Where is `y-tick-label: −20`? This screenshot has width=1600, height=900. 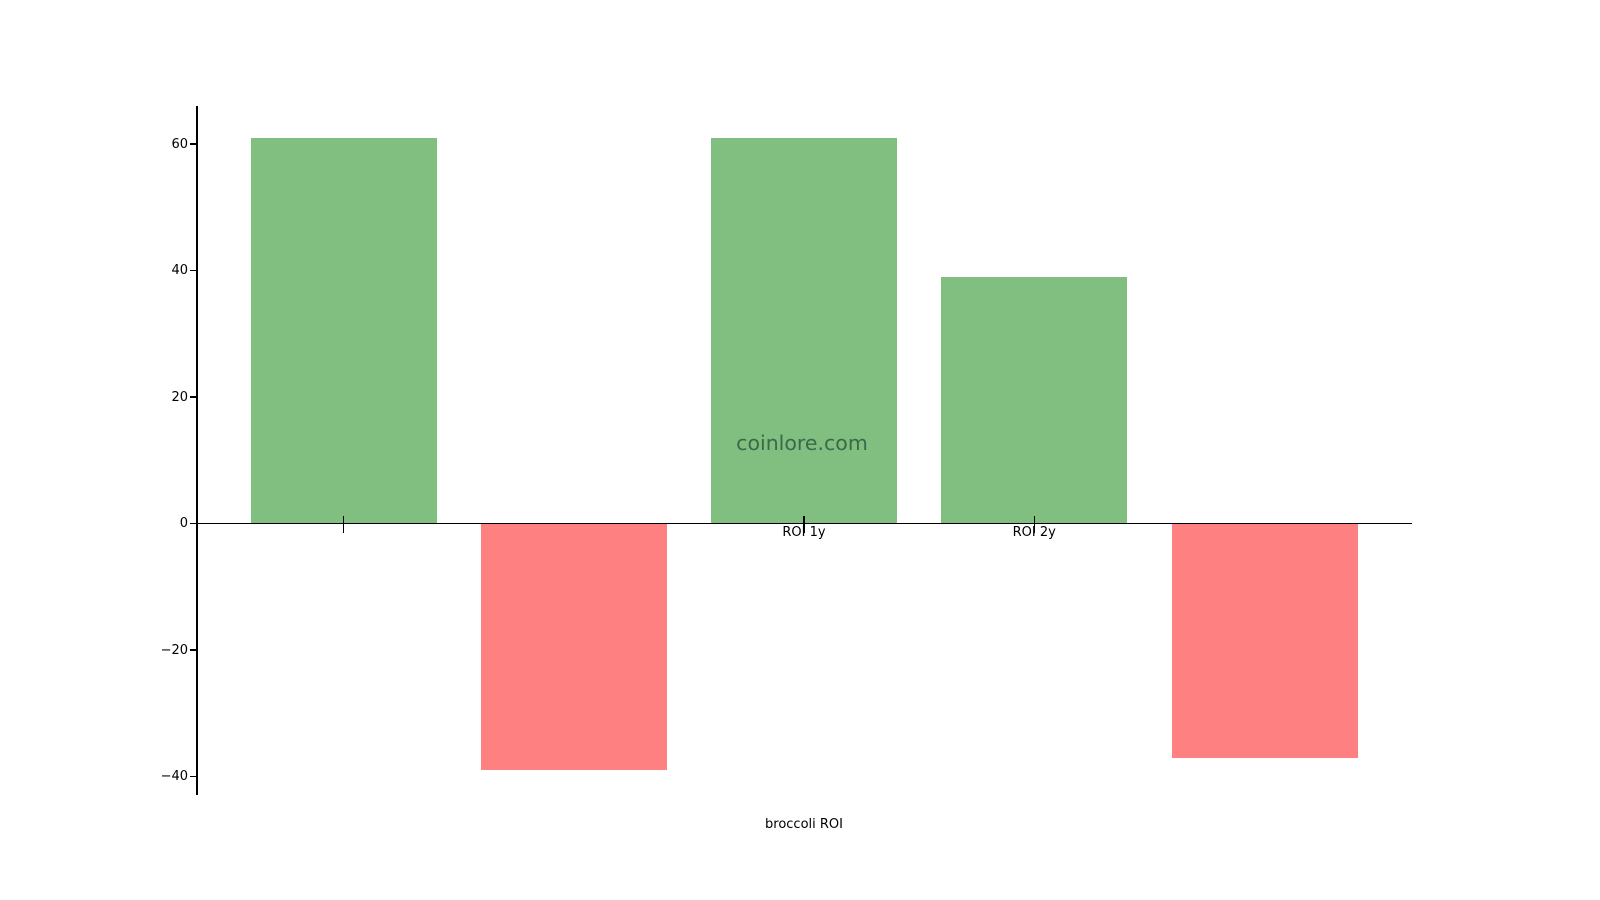 y-tick-label: −20 is located at coordinates (174, 650).